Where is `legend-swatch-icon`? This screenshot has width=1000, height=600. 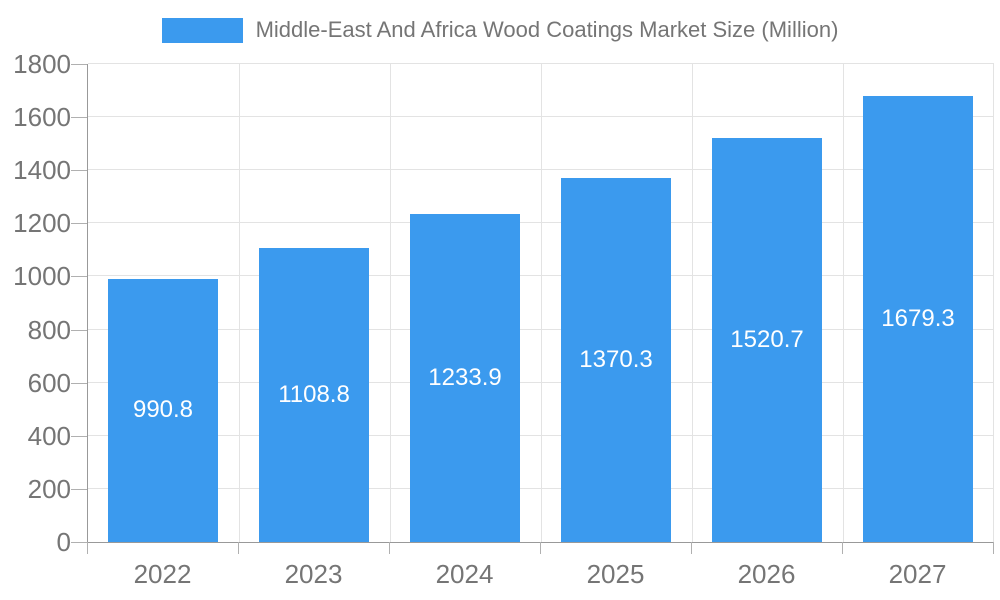
legend-swatch-icon is located at coordinates (202, 30).